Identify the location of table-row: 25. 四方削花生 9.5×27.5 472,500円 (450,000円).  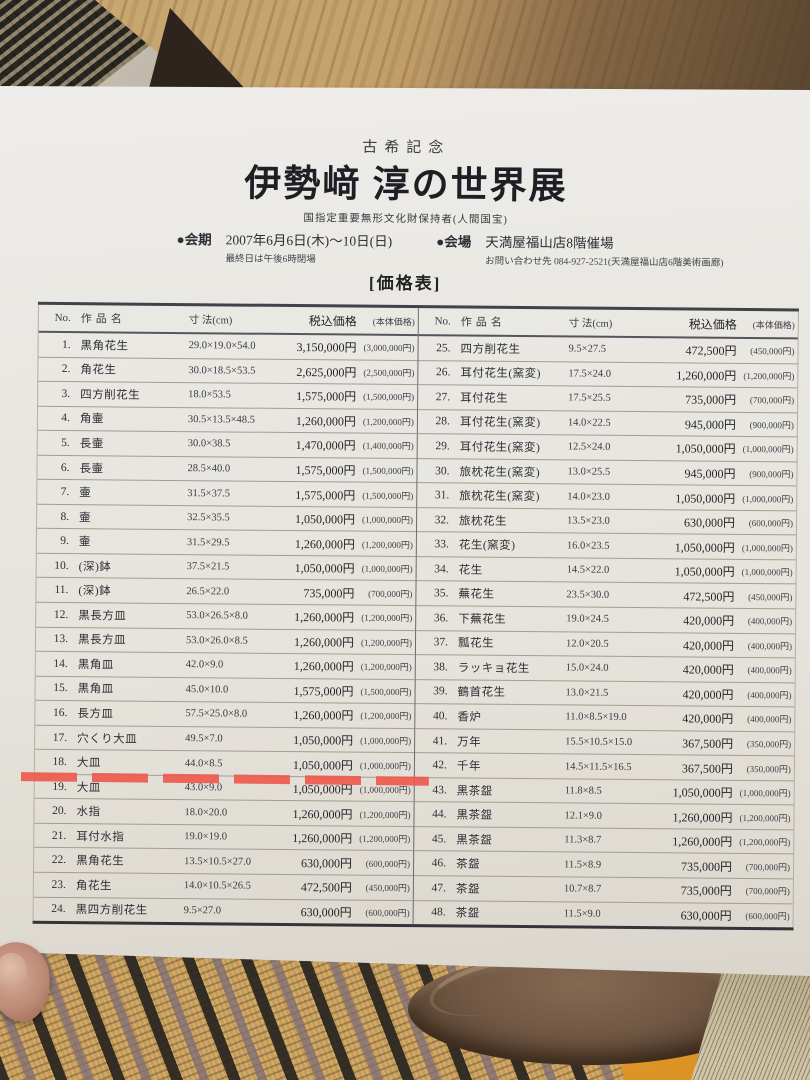
(608, 350).